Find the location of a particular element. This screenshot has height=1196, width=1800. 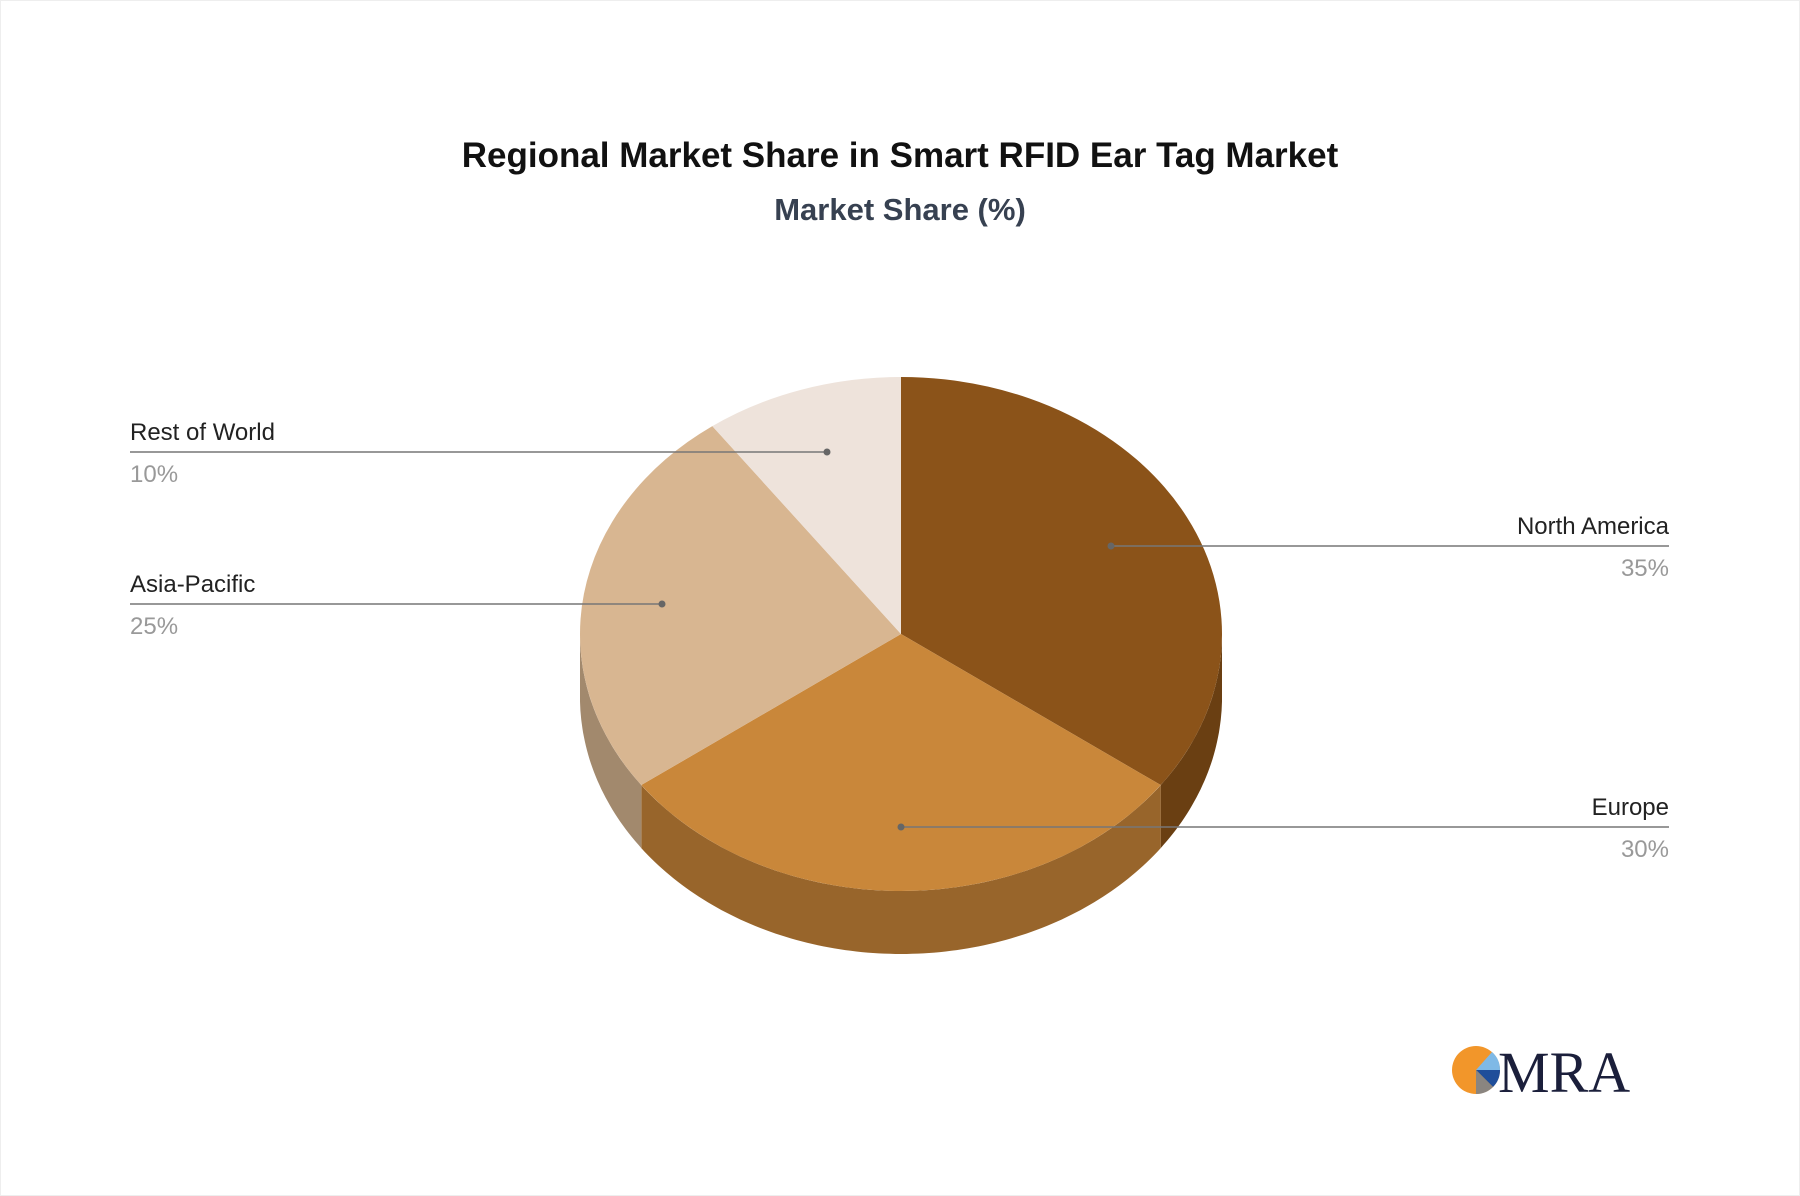

logo-text: MRA is located at coordinates (1564, 1070).